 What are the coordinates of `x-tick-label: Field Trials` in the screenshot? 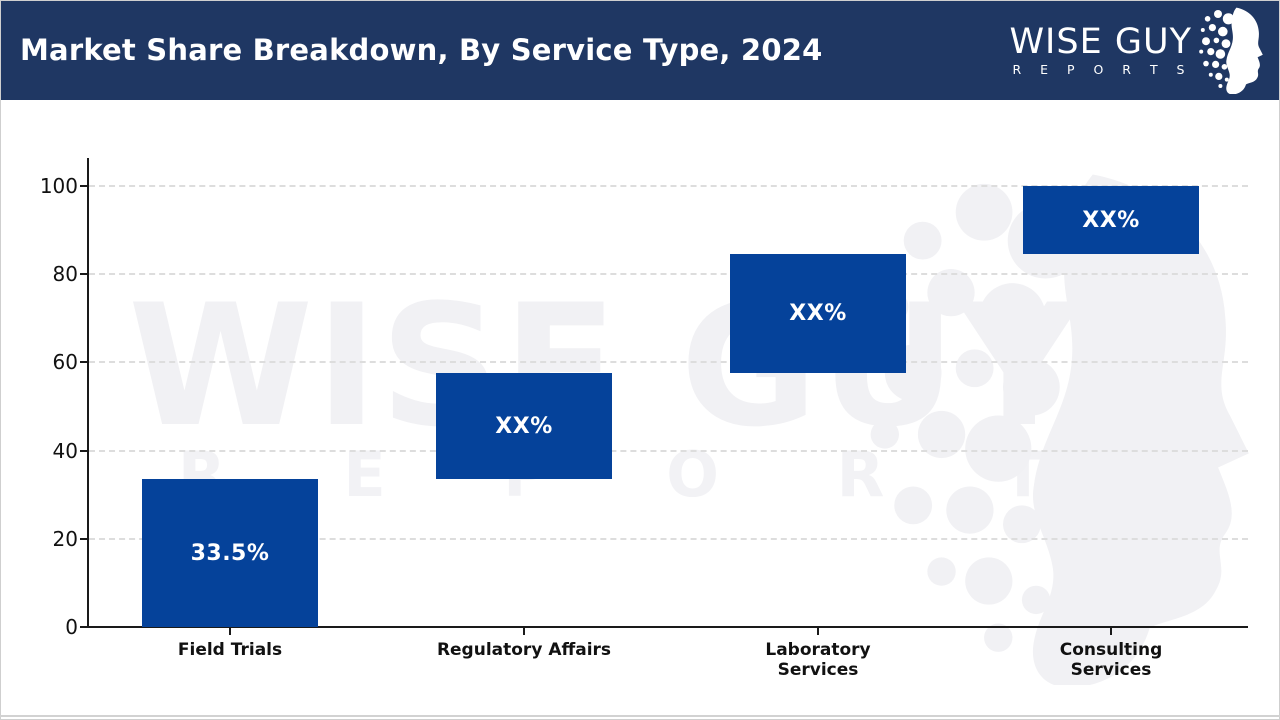 It's located at (230, 650).